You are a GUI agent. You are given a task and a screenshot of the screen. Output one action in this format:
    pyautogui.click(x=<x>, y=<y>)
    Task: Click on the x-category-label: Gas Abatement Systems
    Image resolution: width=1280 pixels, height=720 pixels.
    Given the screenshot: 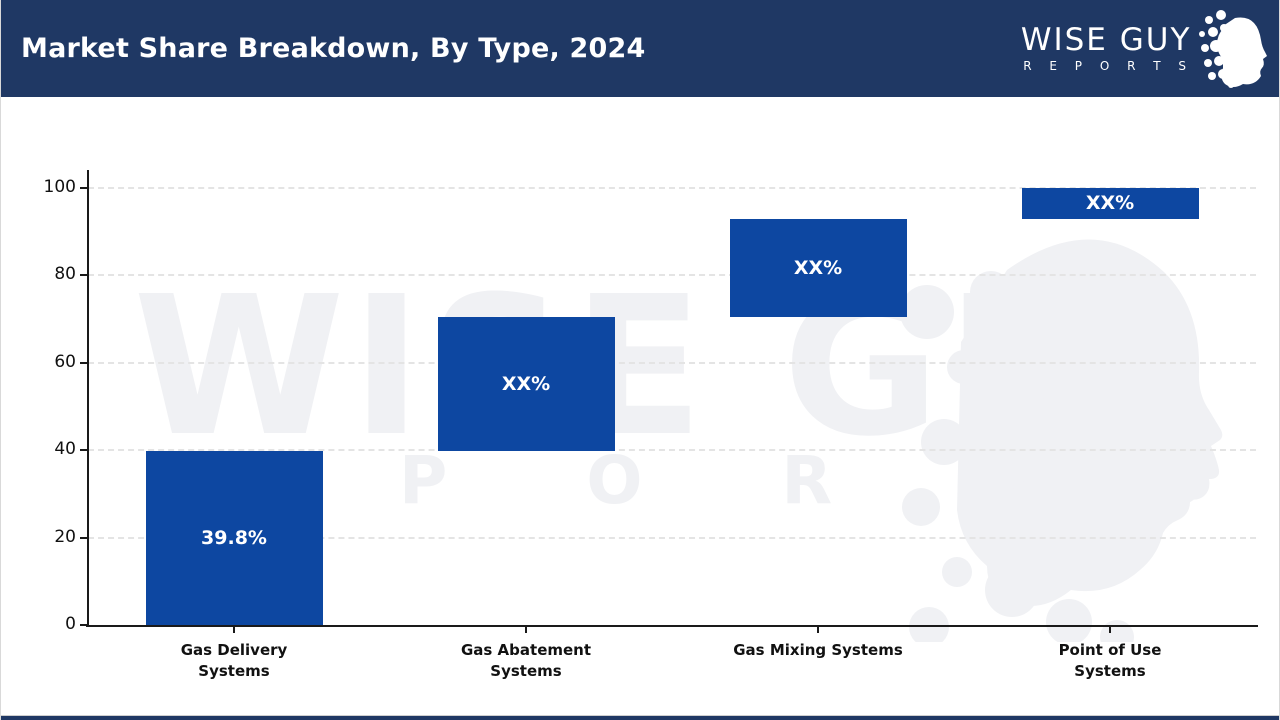 What is the action you would take?
    pyautogui.click(x=526, y=661)
    